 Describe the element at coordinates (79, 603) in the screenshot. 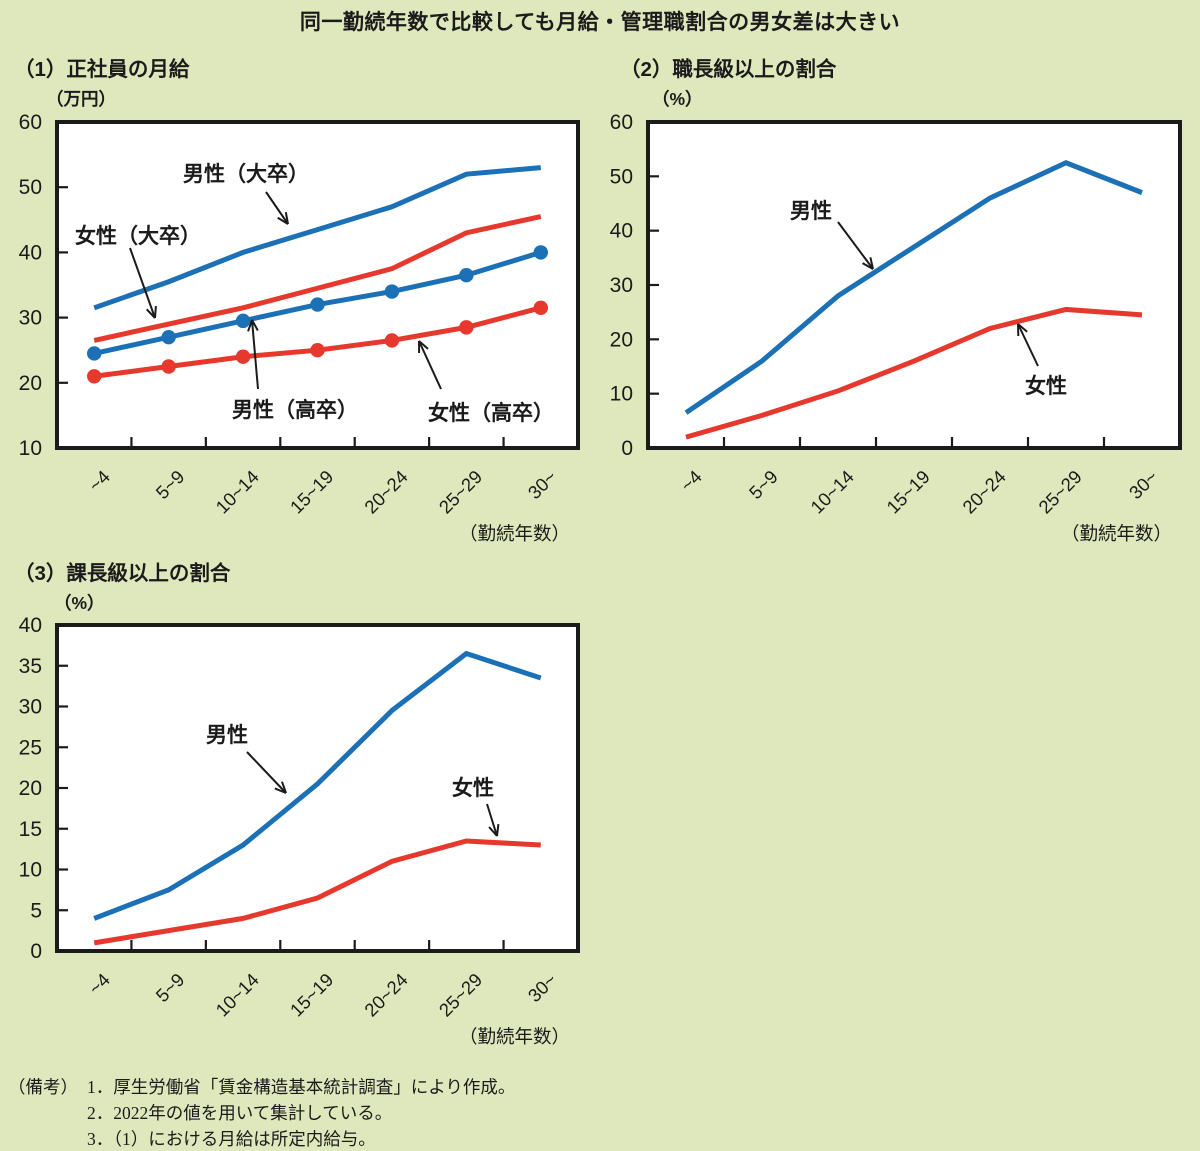

I see `chart-3-y-unit: （%）` at that location.